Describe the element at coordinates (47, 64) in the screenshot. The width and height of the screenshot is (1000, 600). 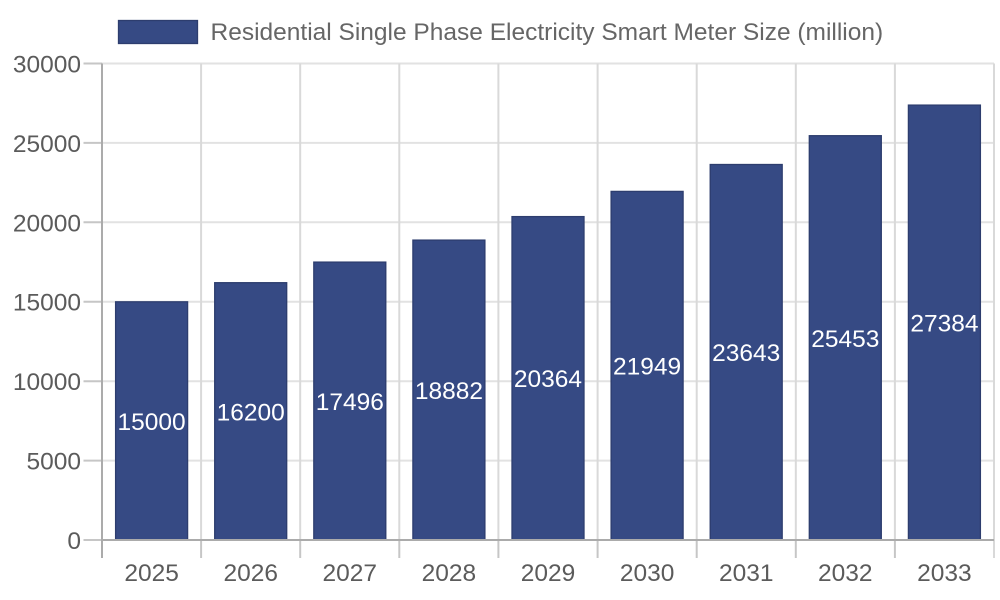
I see `svg-text: 30000` at that location.